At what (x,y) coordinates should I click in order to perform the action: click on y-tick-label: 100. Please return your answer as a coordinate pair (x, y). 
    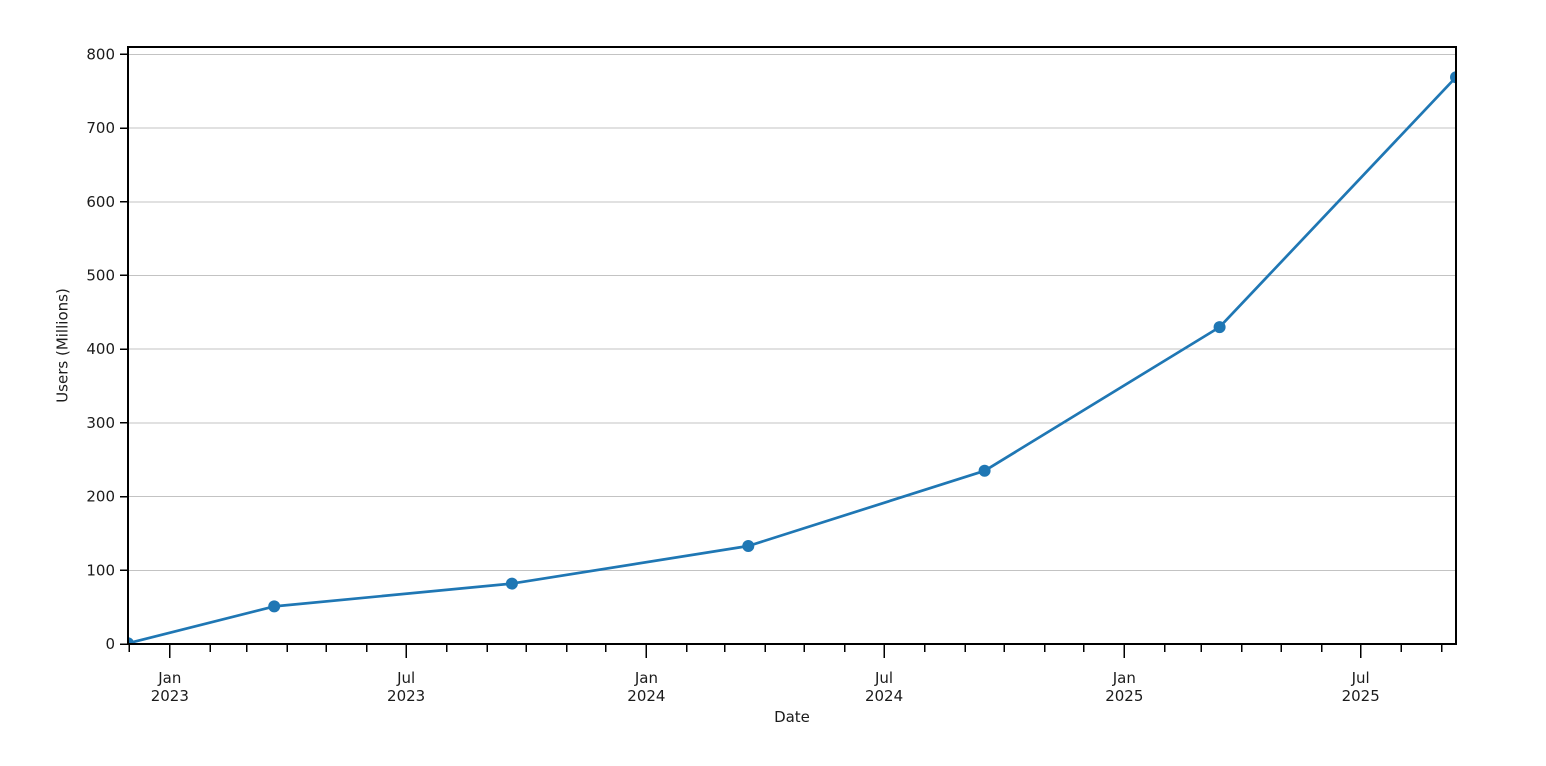
    Looking at the image, I should click on (100, 570).